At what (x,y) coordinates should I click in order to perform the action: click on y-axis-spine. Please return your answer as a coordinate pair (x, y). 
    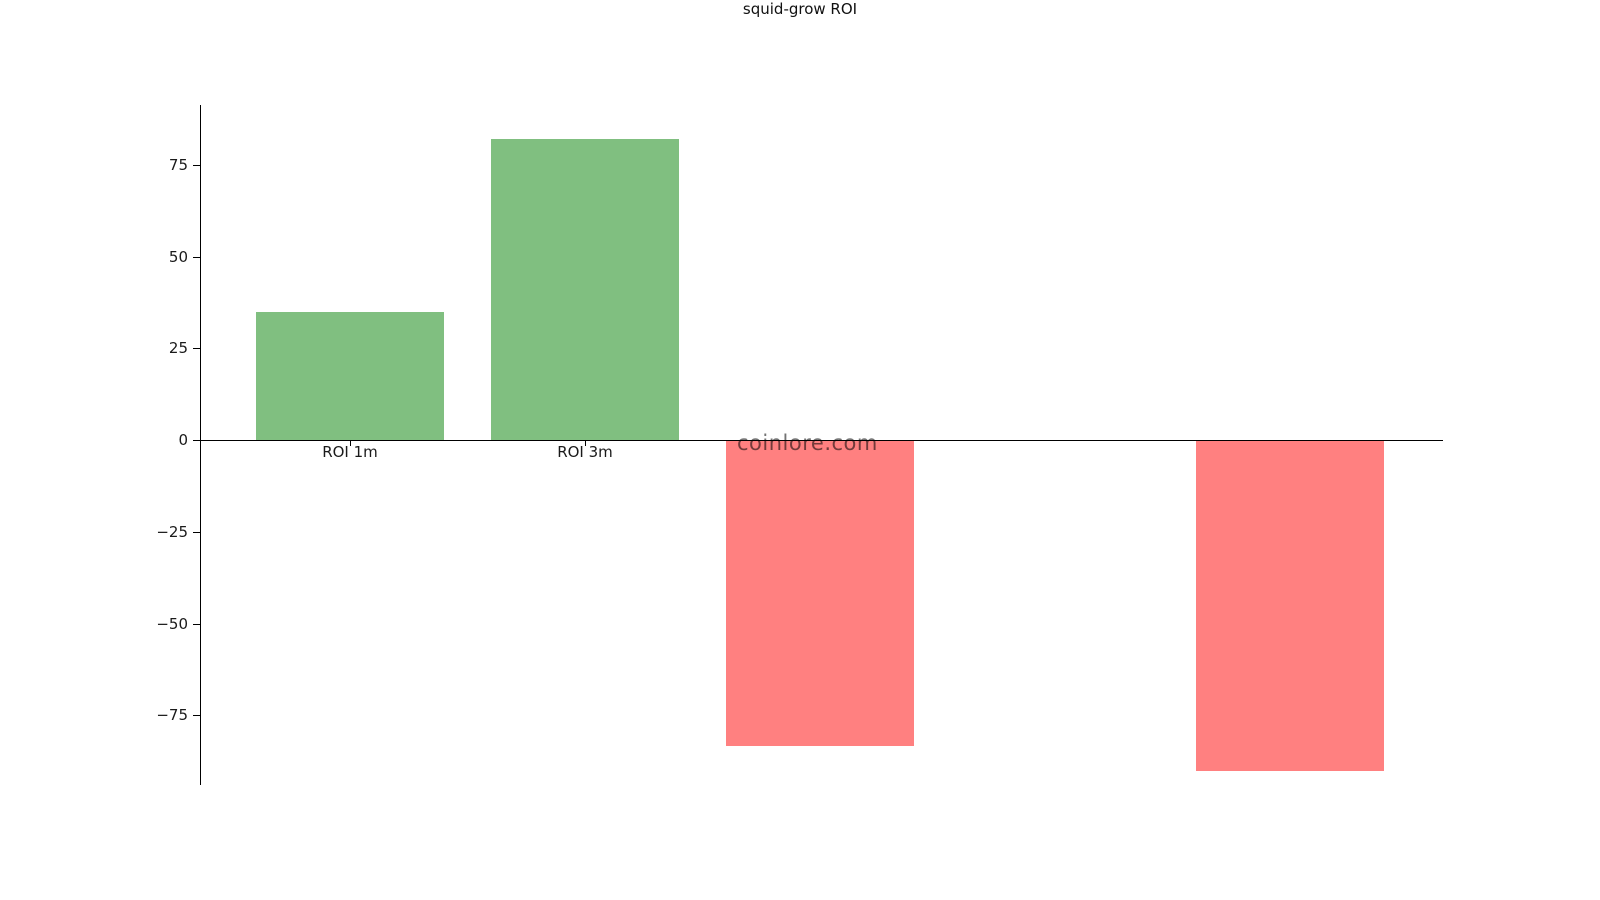
    Looking at the image, I should click on (200, 445).